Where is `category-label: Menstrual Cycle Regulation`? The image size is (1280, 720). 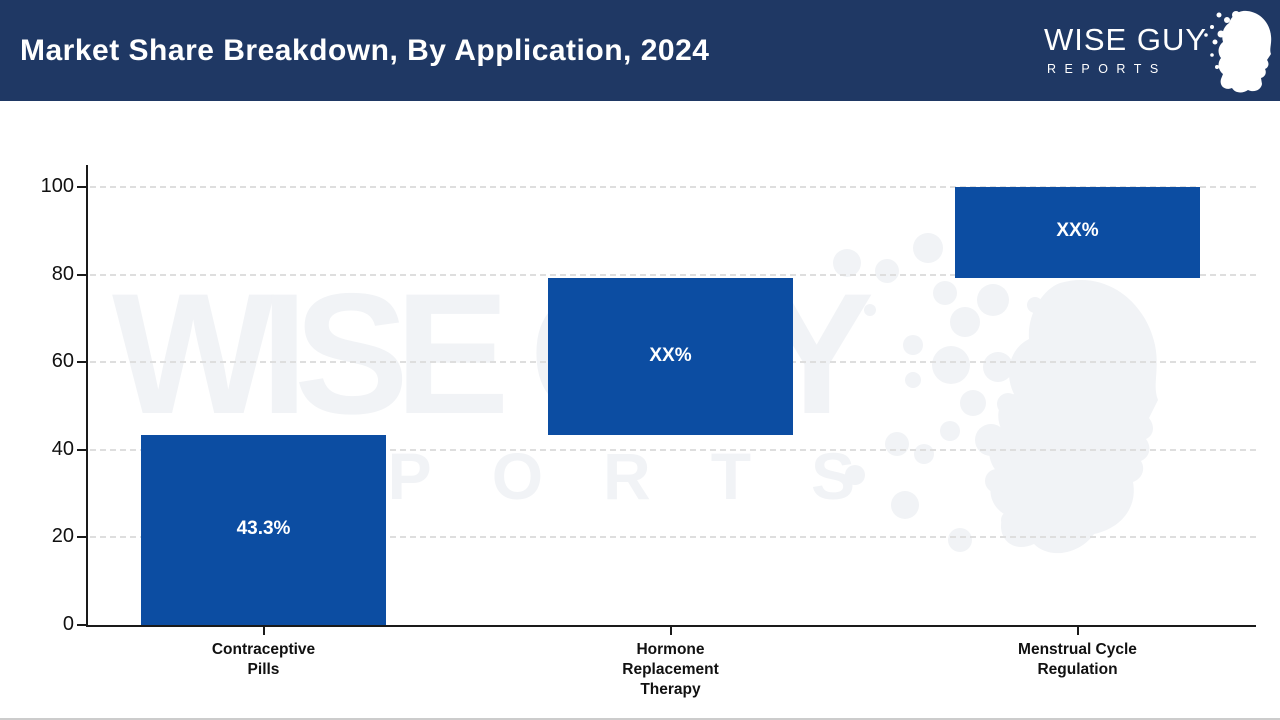
category-label: Menstrual Cycle Regulation is located at coordinates (1077, 659).